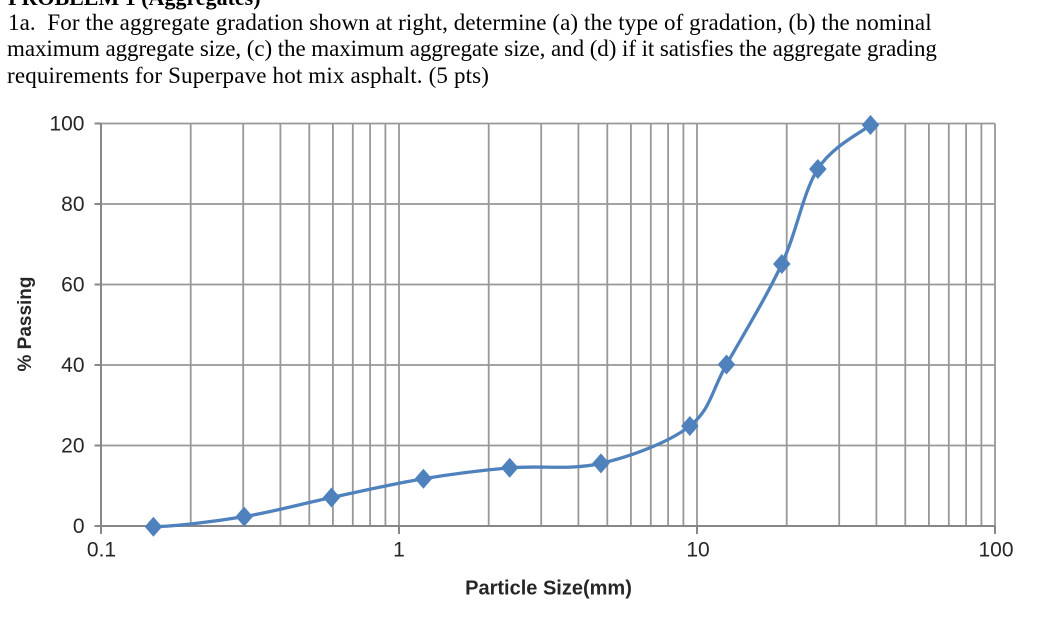  I want to click on svg-text: 80, so click(72, 204).